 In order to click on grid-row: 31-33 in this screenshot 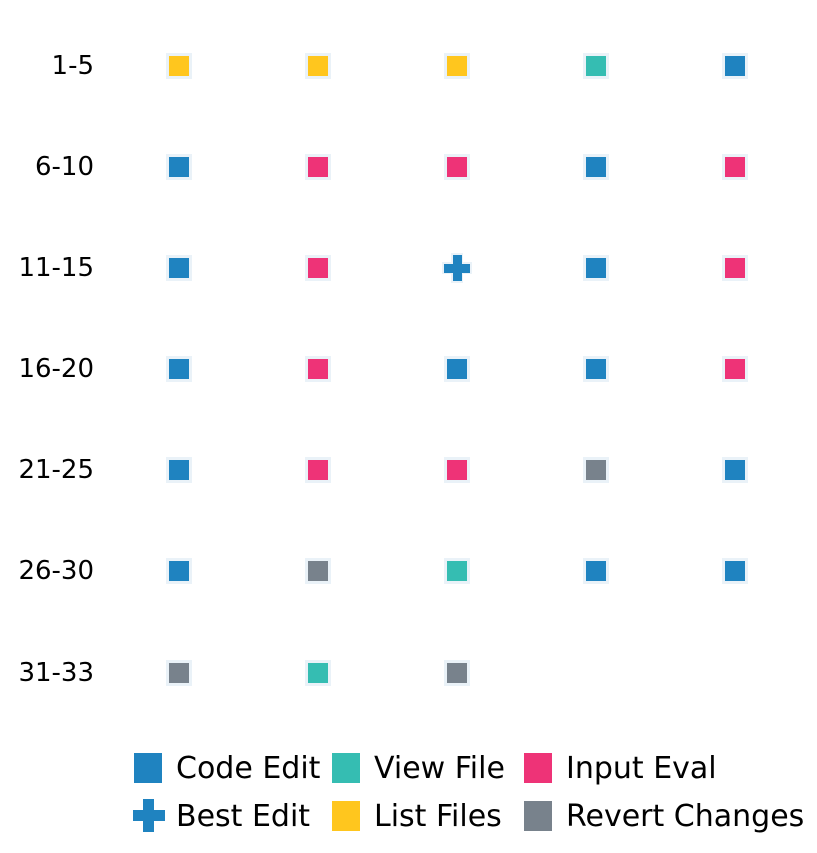, I will do `click(408, 673)`.